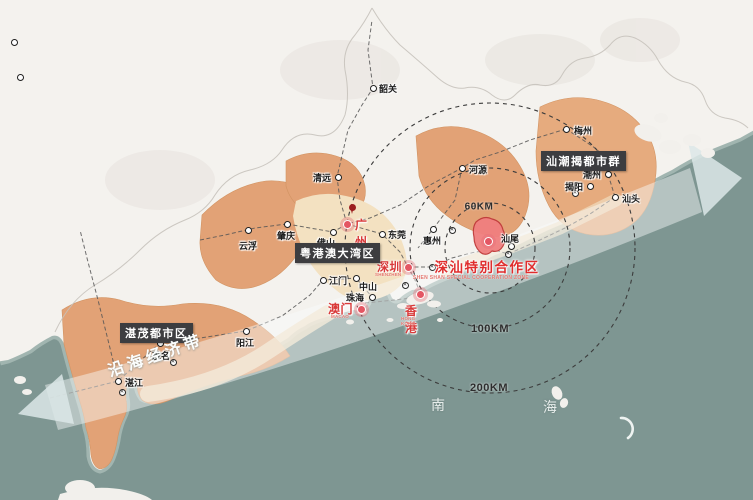 The image size is (753, 500). Describe the element at coordinates (156, 333) in the screenshot. I see `region-box-zhanmao: 湛茂都市区` at that location.